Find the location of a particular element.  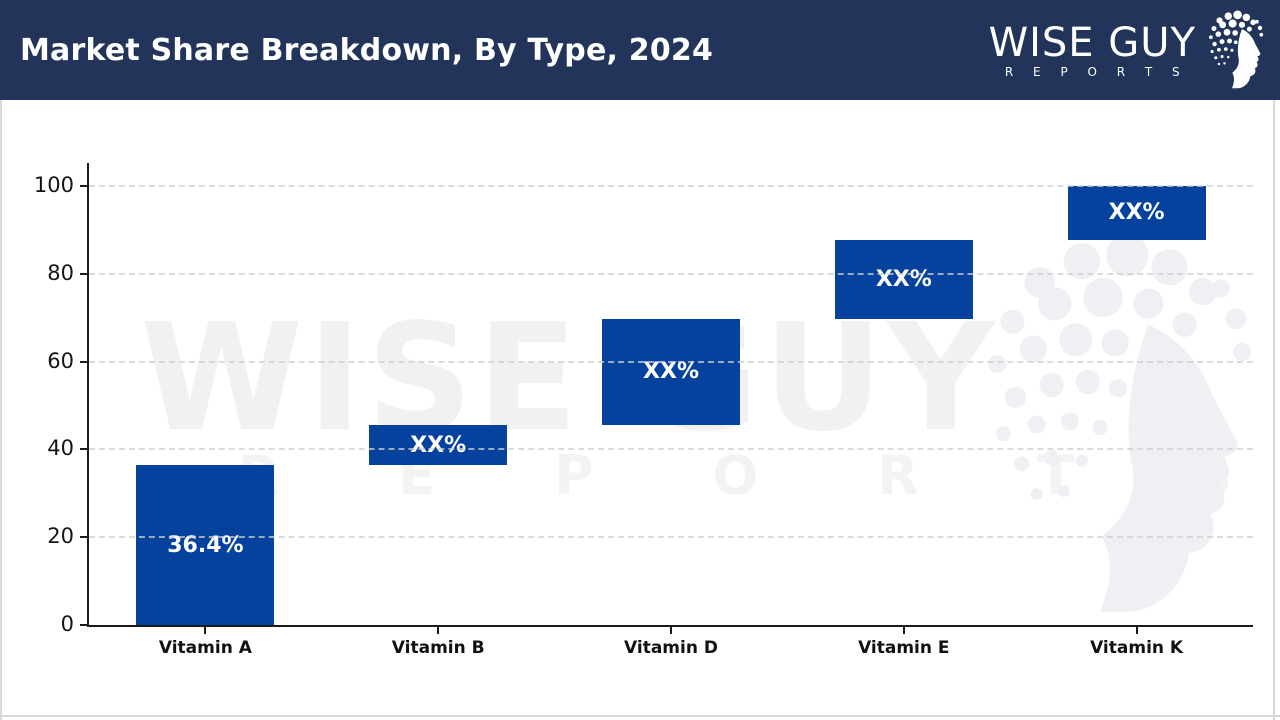

face-profile-icon is located at coordinates (1236, 49).